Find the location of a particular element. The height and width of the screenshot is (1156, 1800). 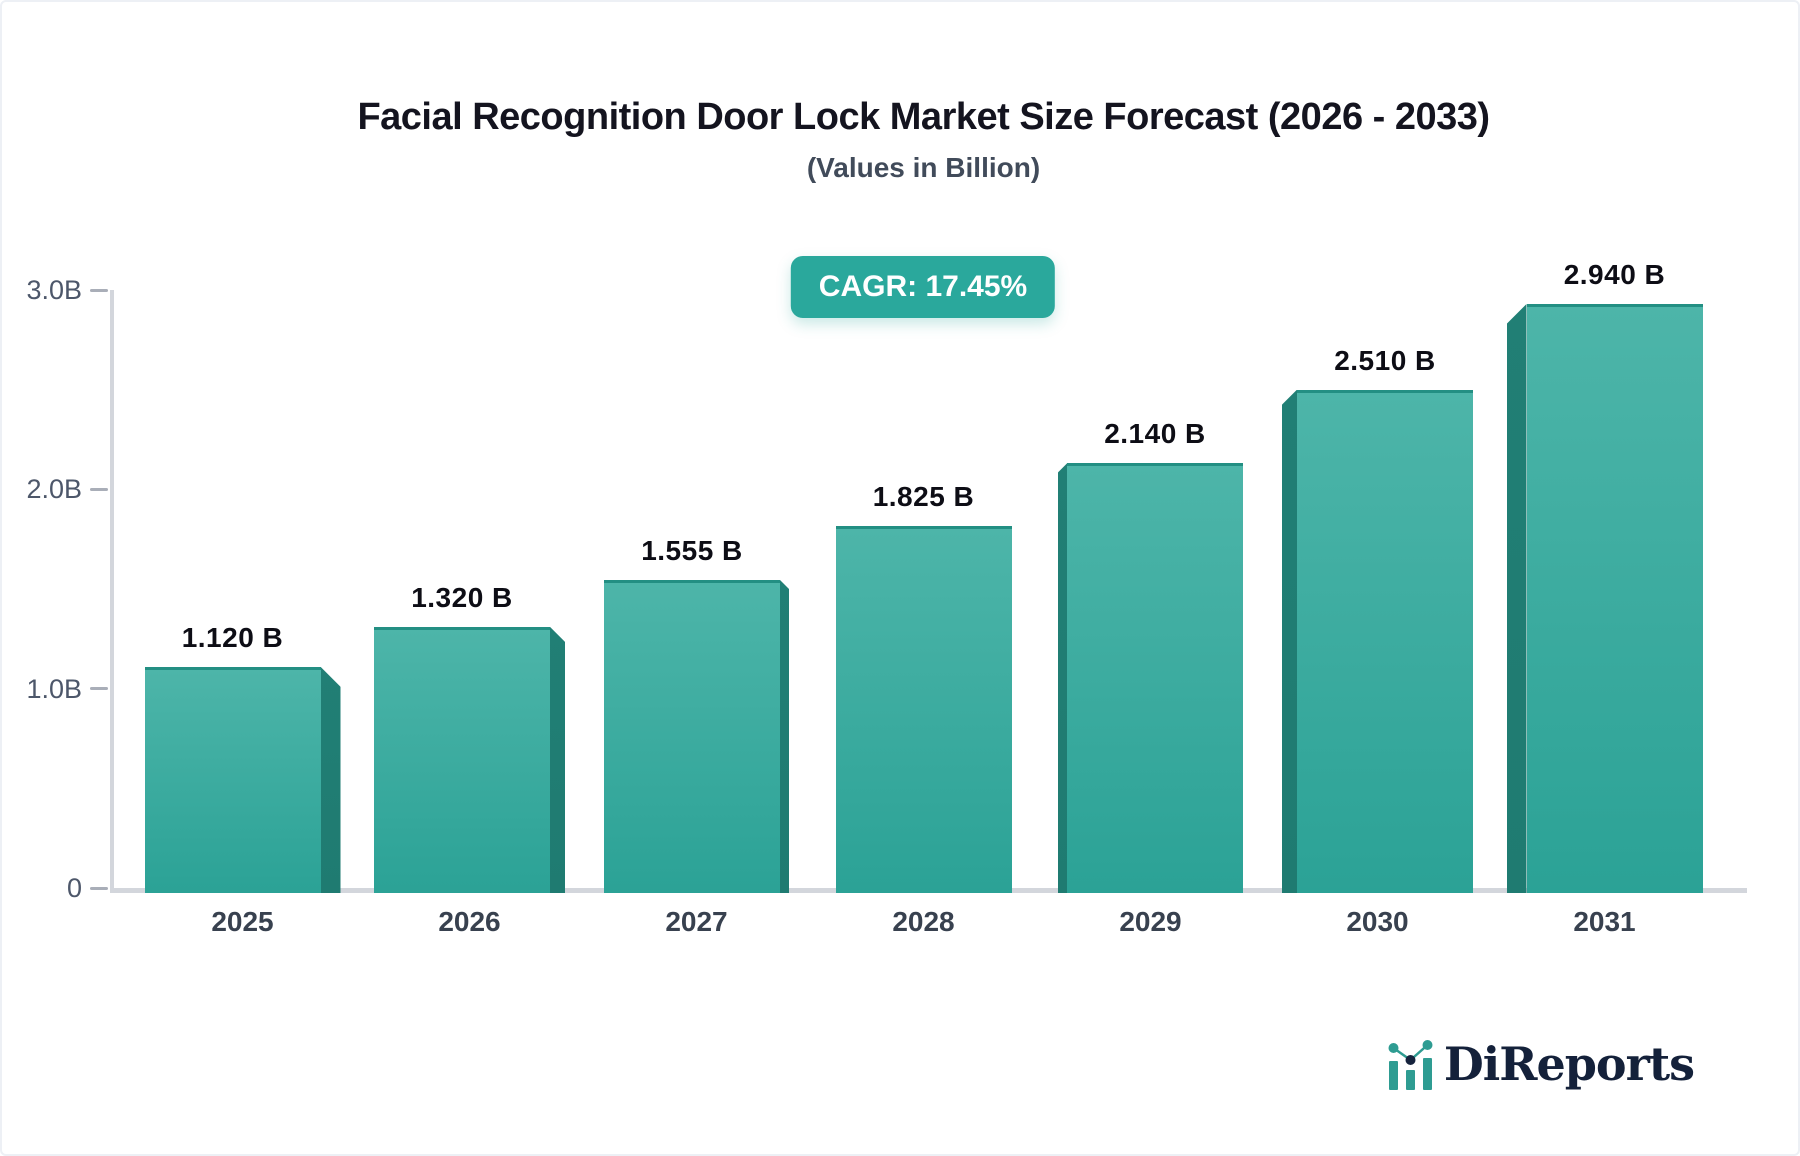

bar-2026 is located at coordinates (469, 759).